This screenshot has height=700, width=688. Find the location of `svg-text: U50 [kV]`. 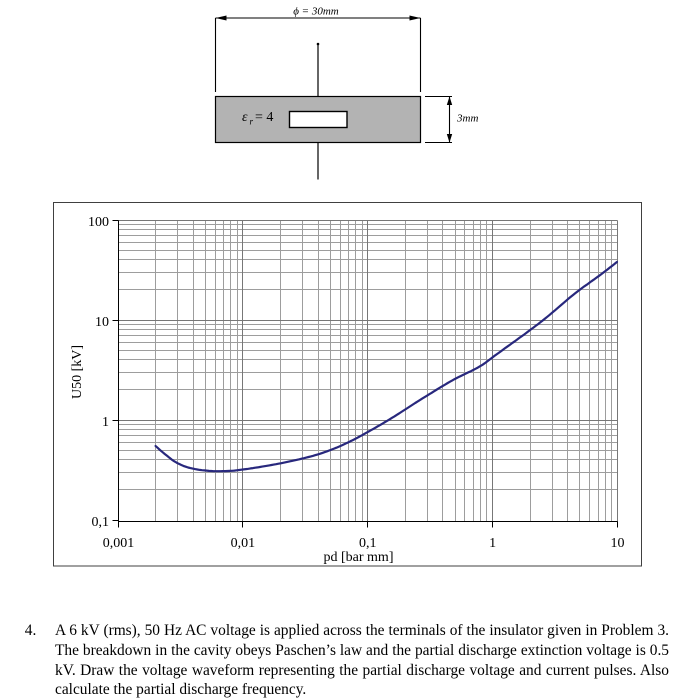

svg-text: U50 [kV] is located at coordinates (77, 372).